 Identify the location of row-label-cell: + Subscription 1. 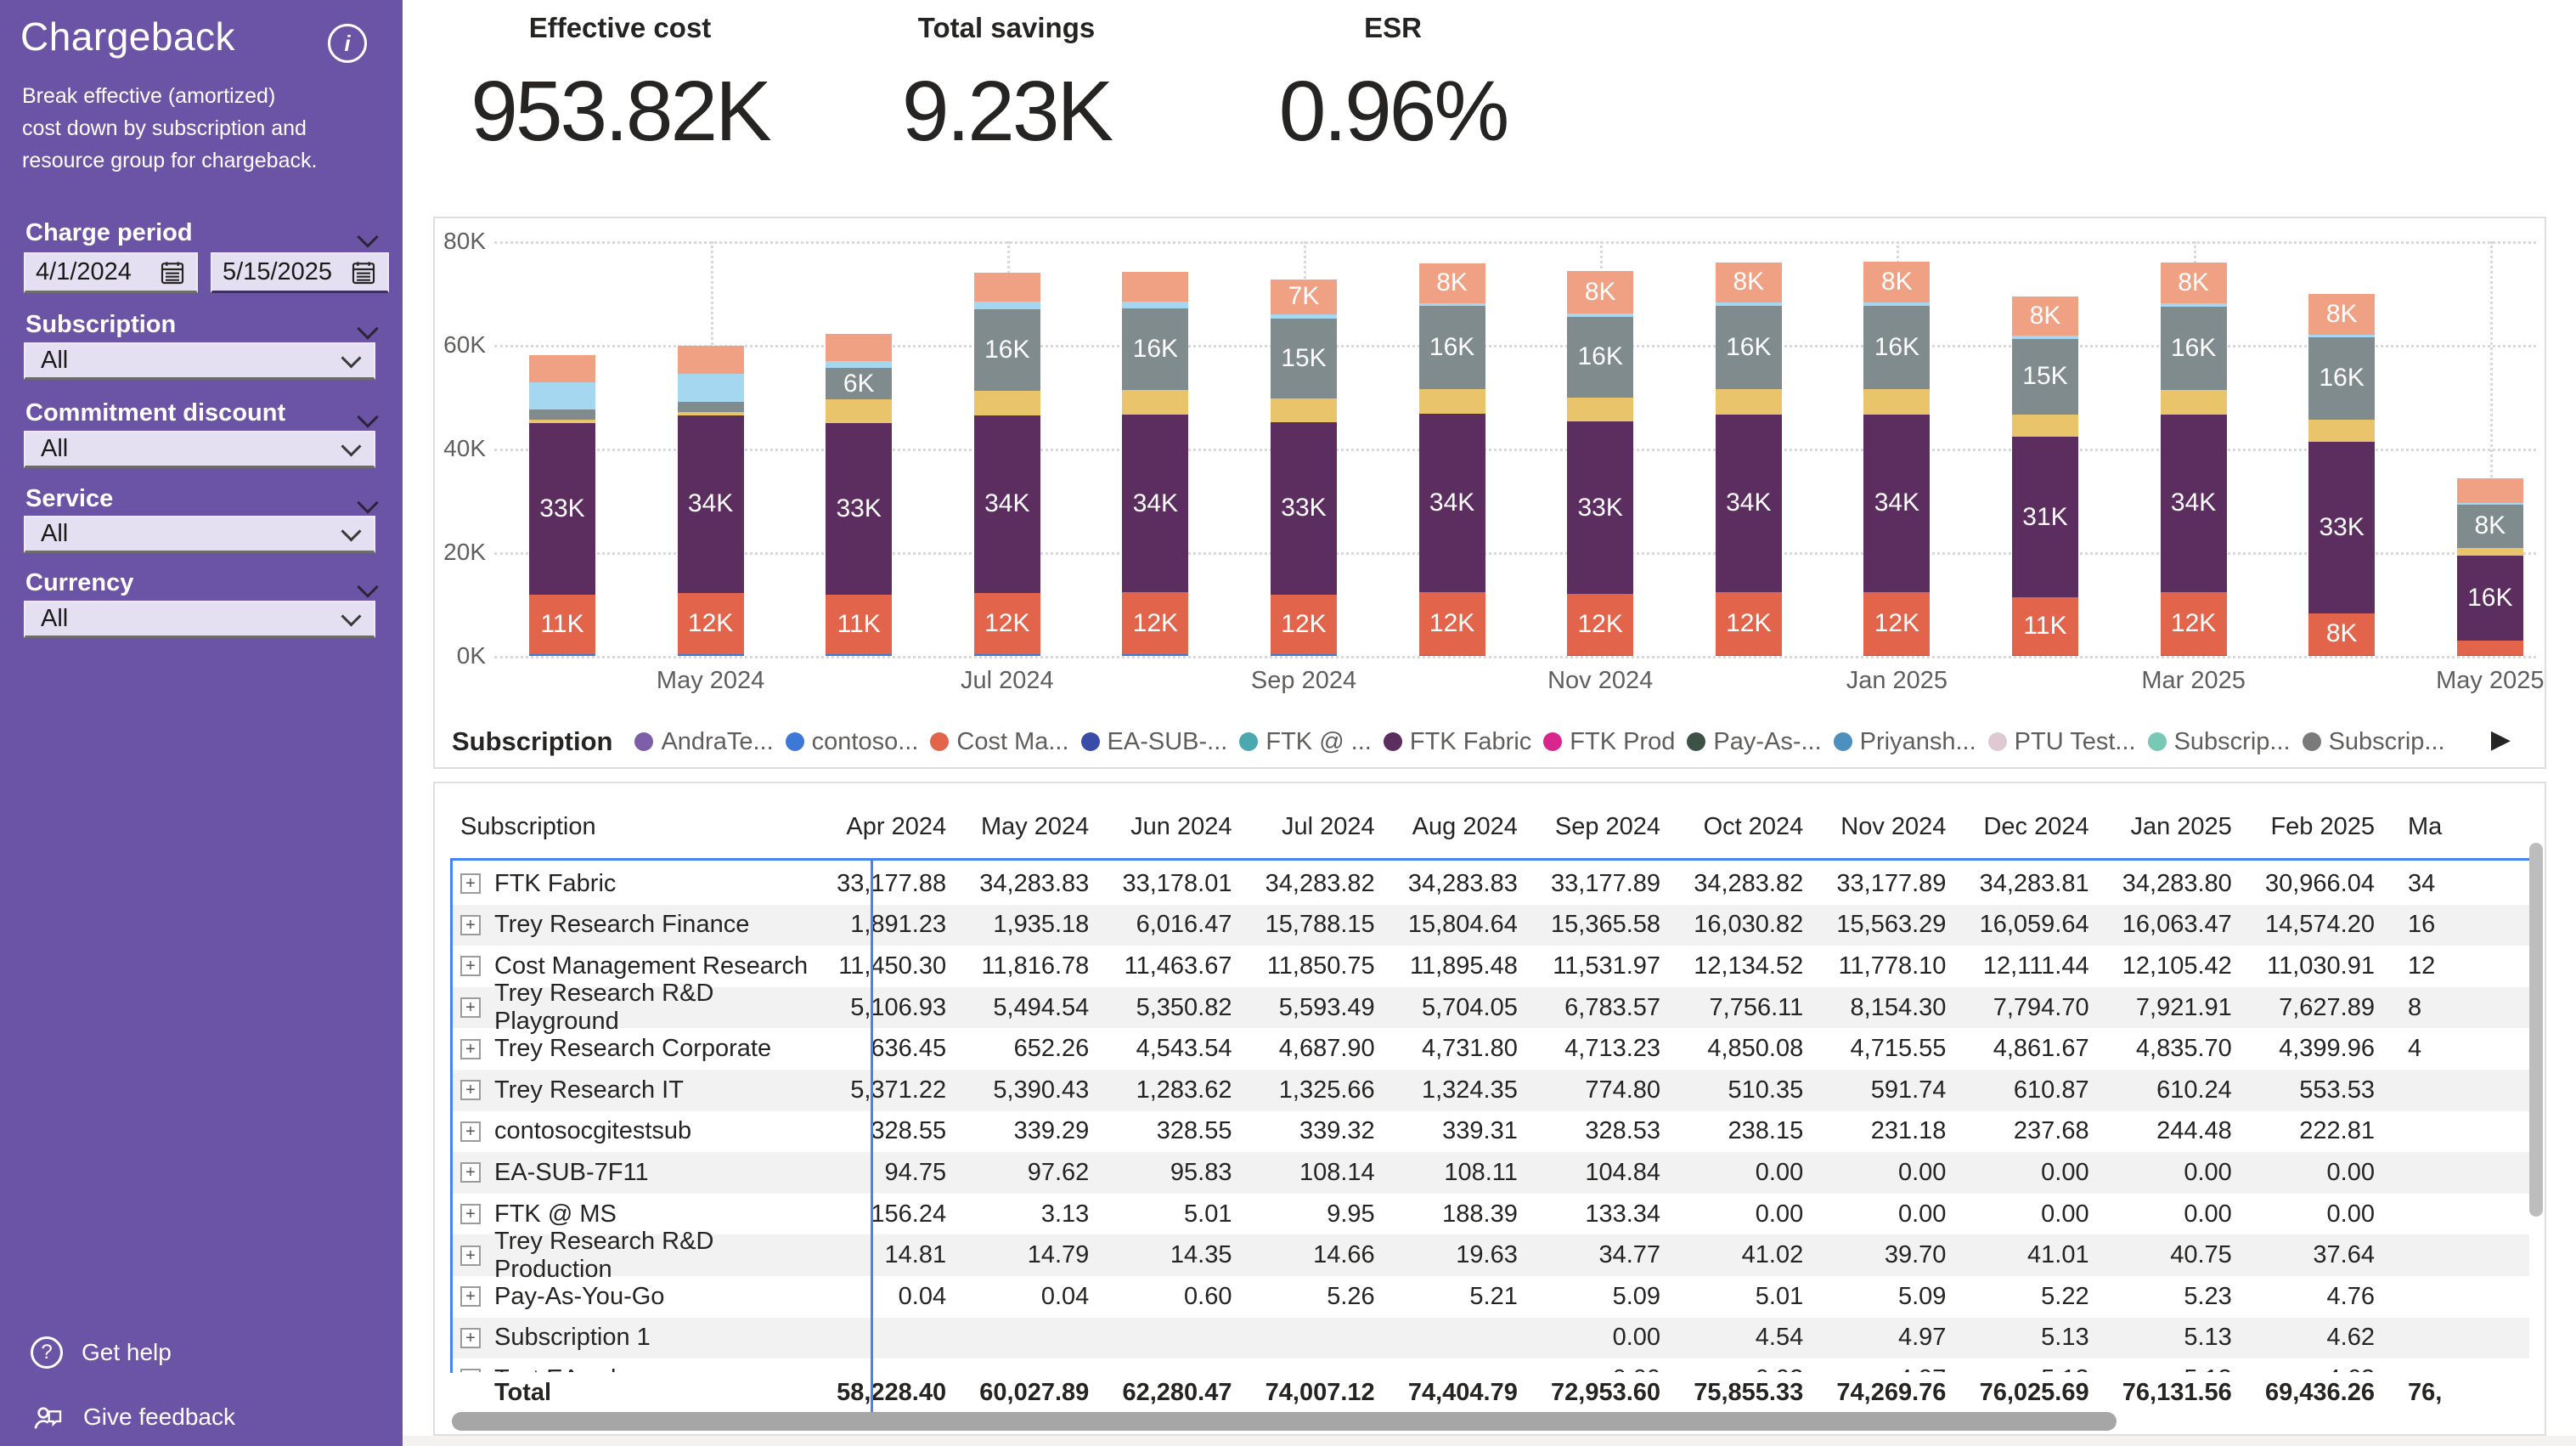
(632, 1338).